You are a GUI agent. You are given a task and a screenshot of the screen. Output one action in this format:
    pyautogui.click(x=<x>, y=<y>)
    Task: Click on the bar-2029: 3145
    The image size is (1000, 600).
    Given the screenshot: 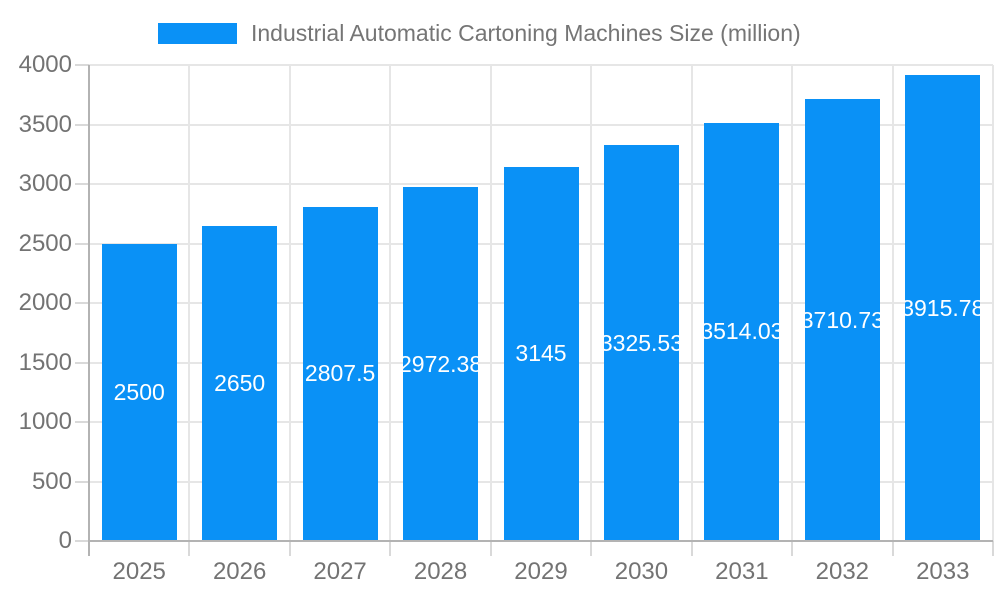 What is the action you would take?
    pyautogui.click(x=541, y=353)
    